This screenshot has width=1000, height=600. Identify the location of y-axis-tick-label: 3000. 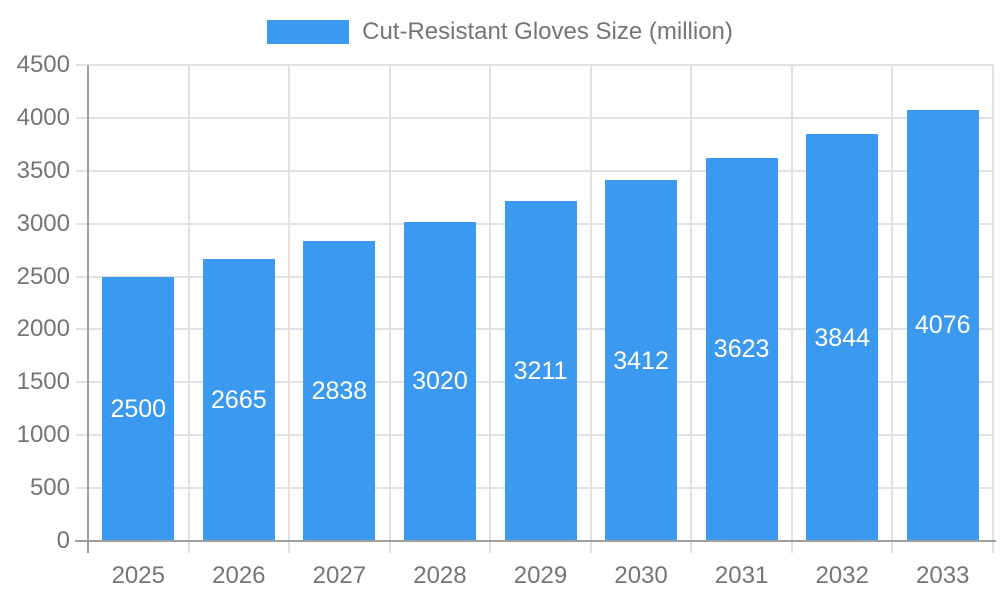
(43, 223).